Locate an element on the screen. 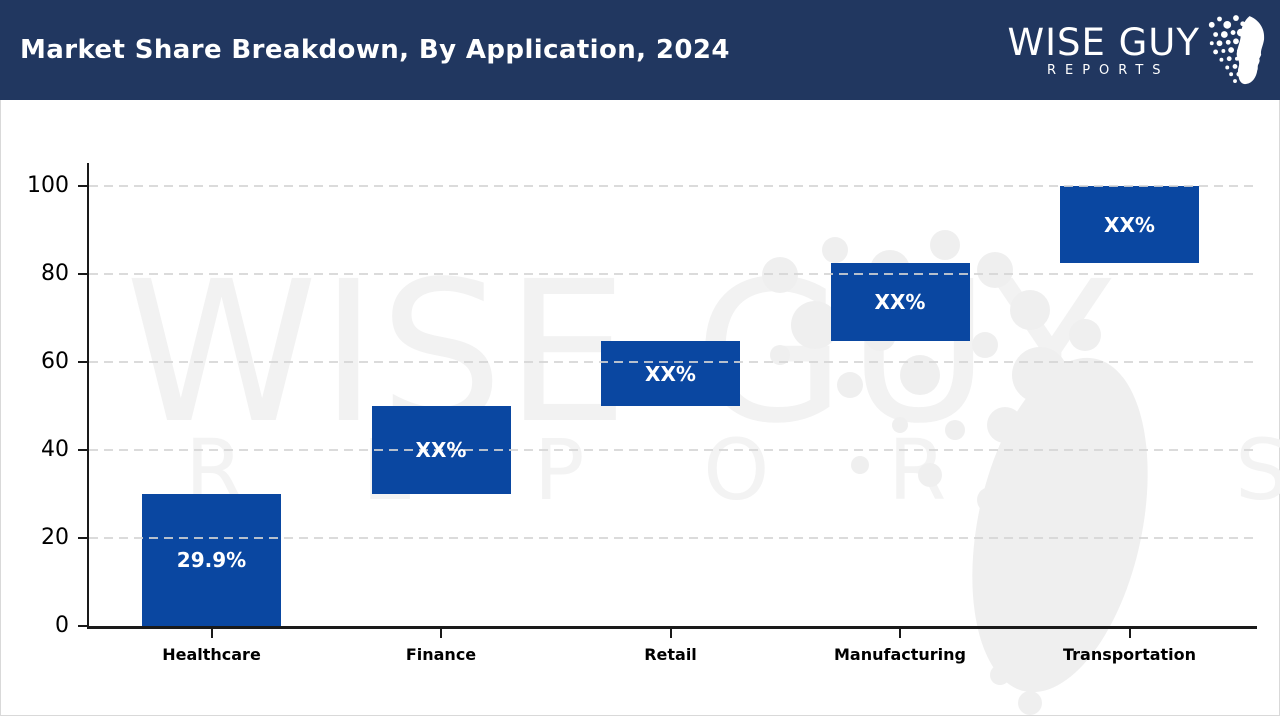  x-category-label: Retail is located at coordinates (670, 654).